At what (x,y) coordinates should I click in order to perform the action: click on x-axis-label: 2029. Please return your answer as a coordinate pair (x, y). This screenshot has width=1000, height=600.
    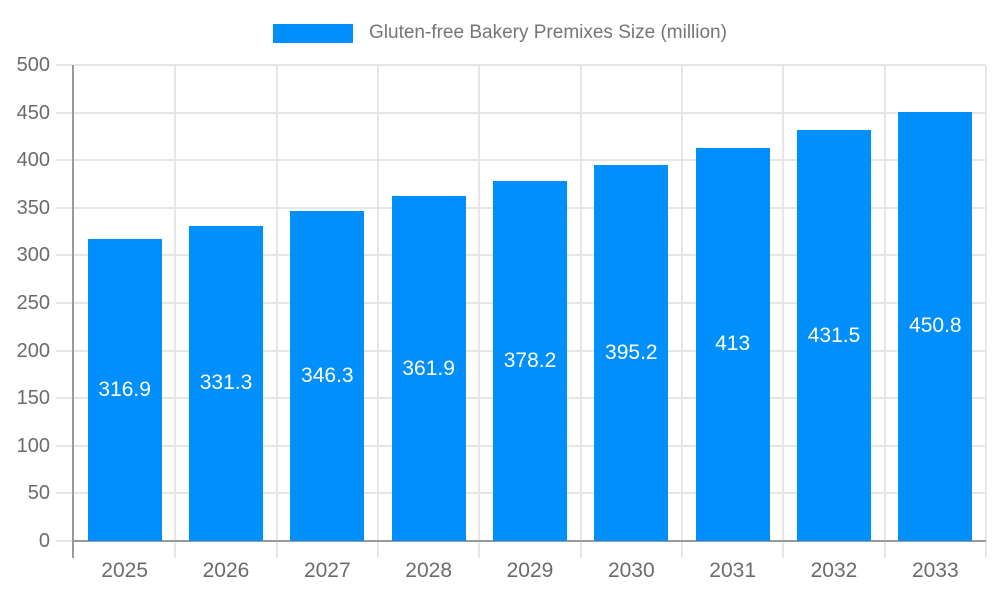
    Looking at the image, I should click on (530, 570).